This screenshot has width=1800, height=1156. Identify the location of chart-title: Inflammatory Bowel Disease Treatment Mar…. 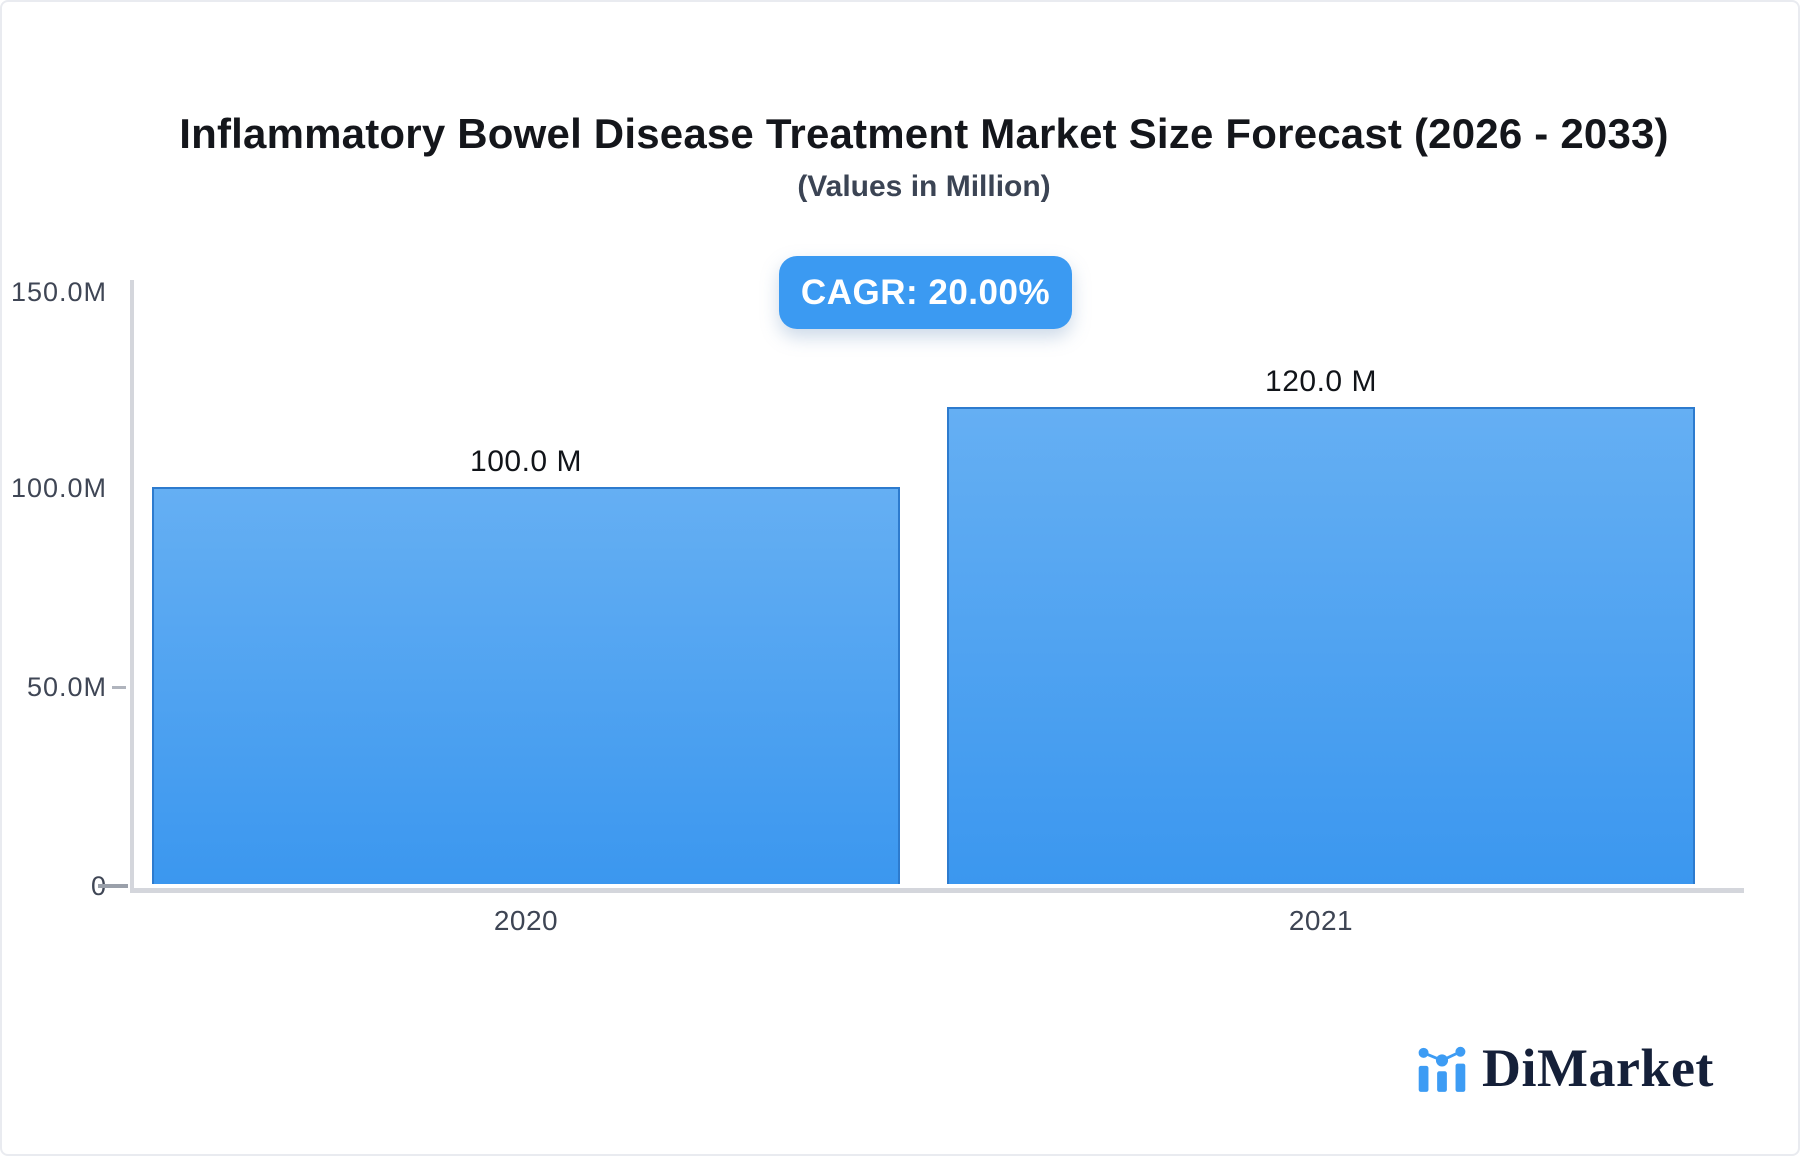
(924, 133).